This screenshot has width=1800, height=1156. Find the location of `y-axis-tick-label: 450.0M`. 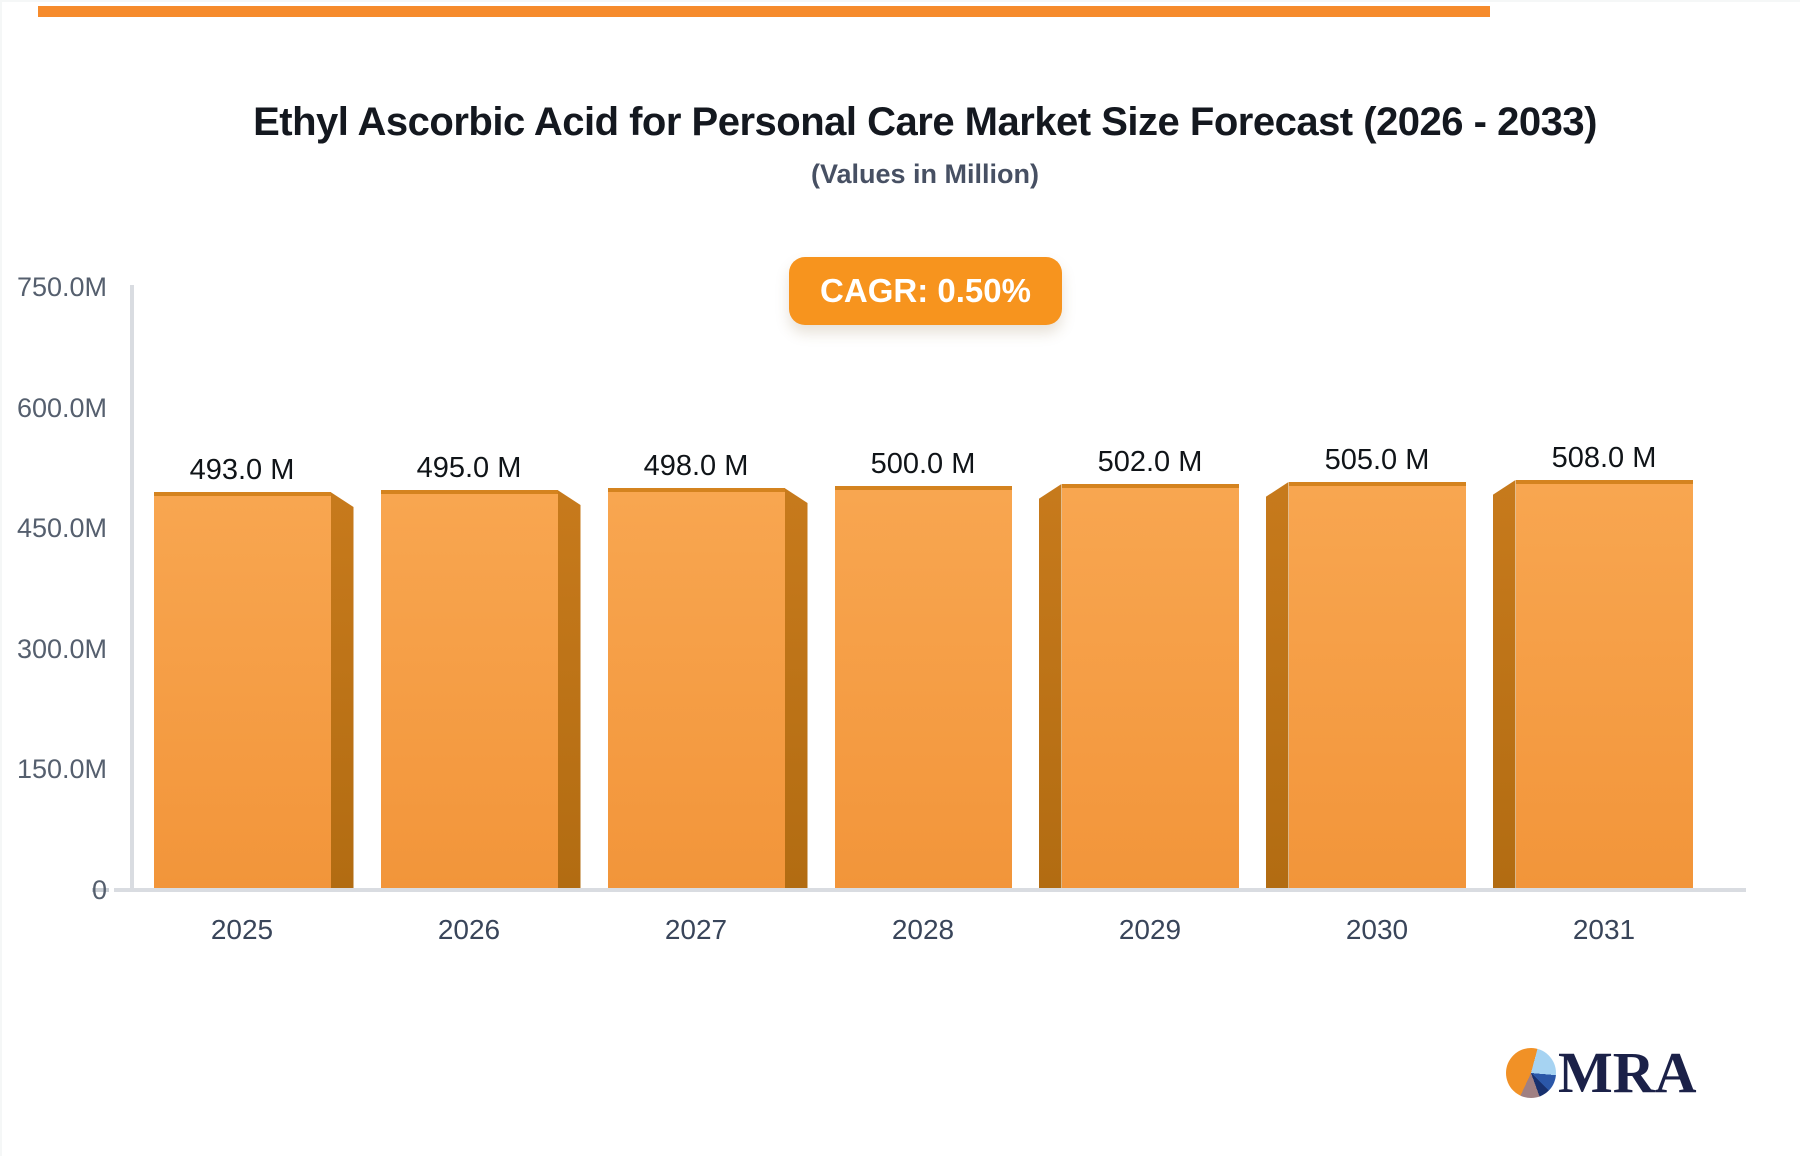

y-axis-tick-label: 450.0M is located at coordinates (61, 528).